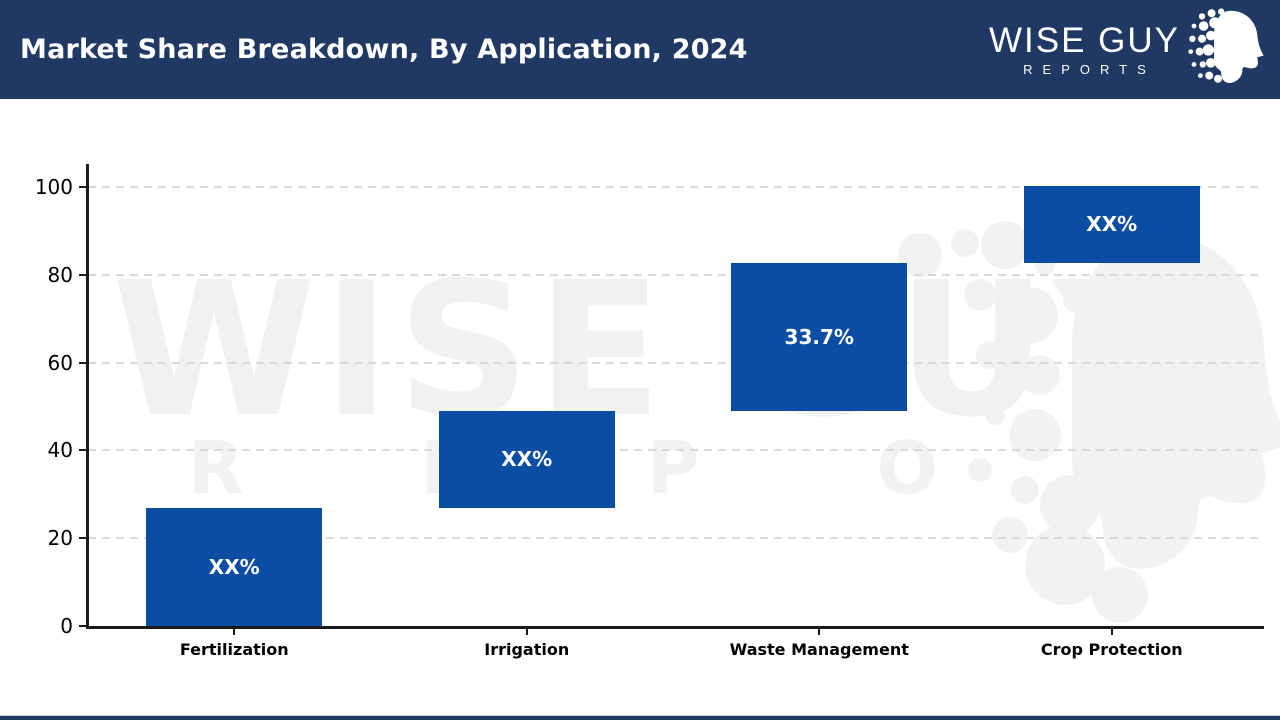 This screenshot has height=720, width=1280. I want to click on x-axis-line, so click(675, 627).